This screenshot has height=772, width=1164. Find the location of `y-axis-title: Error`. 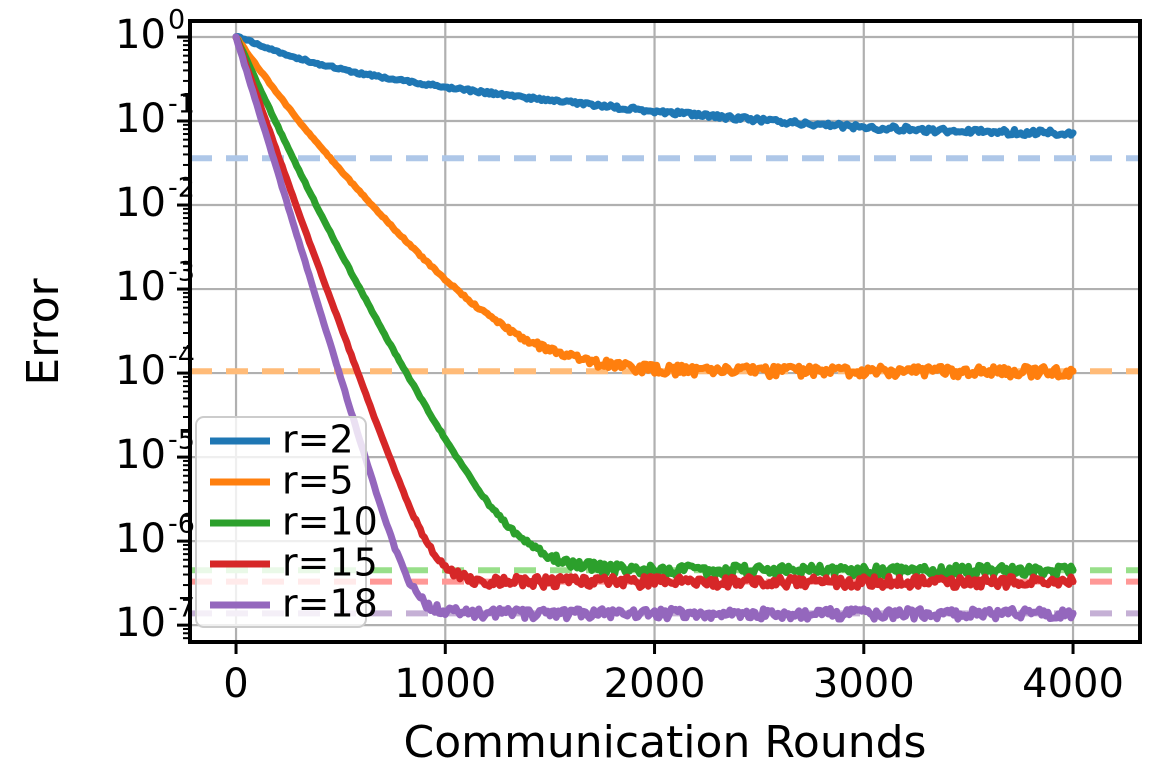

y-axis-title: Error is located at coordinates (43, 331).